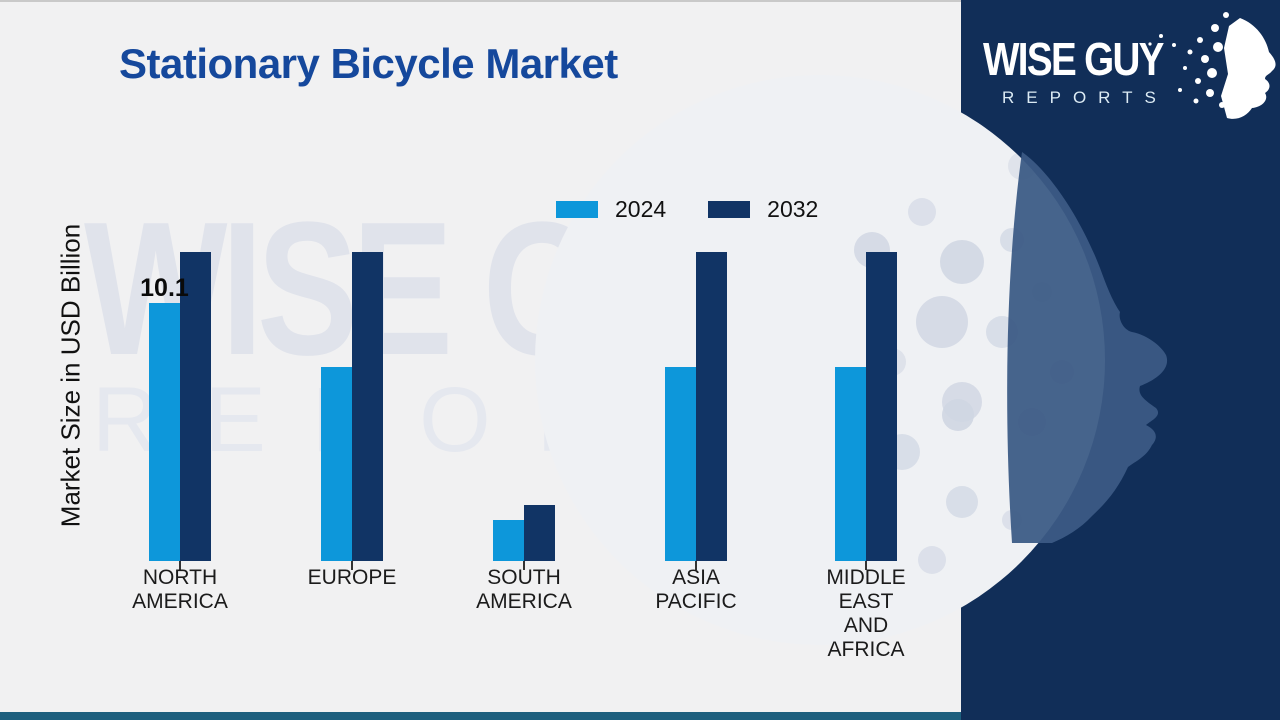 This screenshot has height=720, width=1280. I want to click on top-divider-line, so click(640, 1).